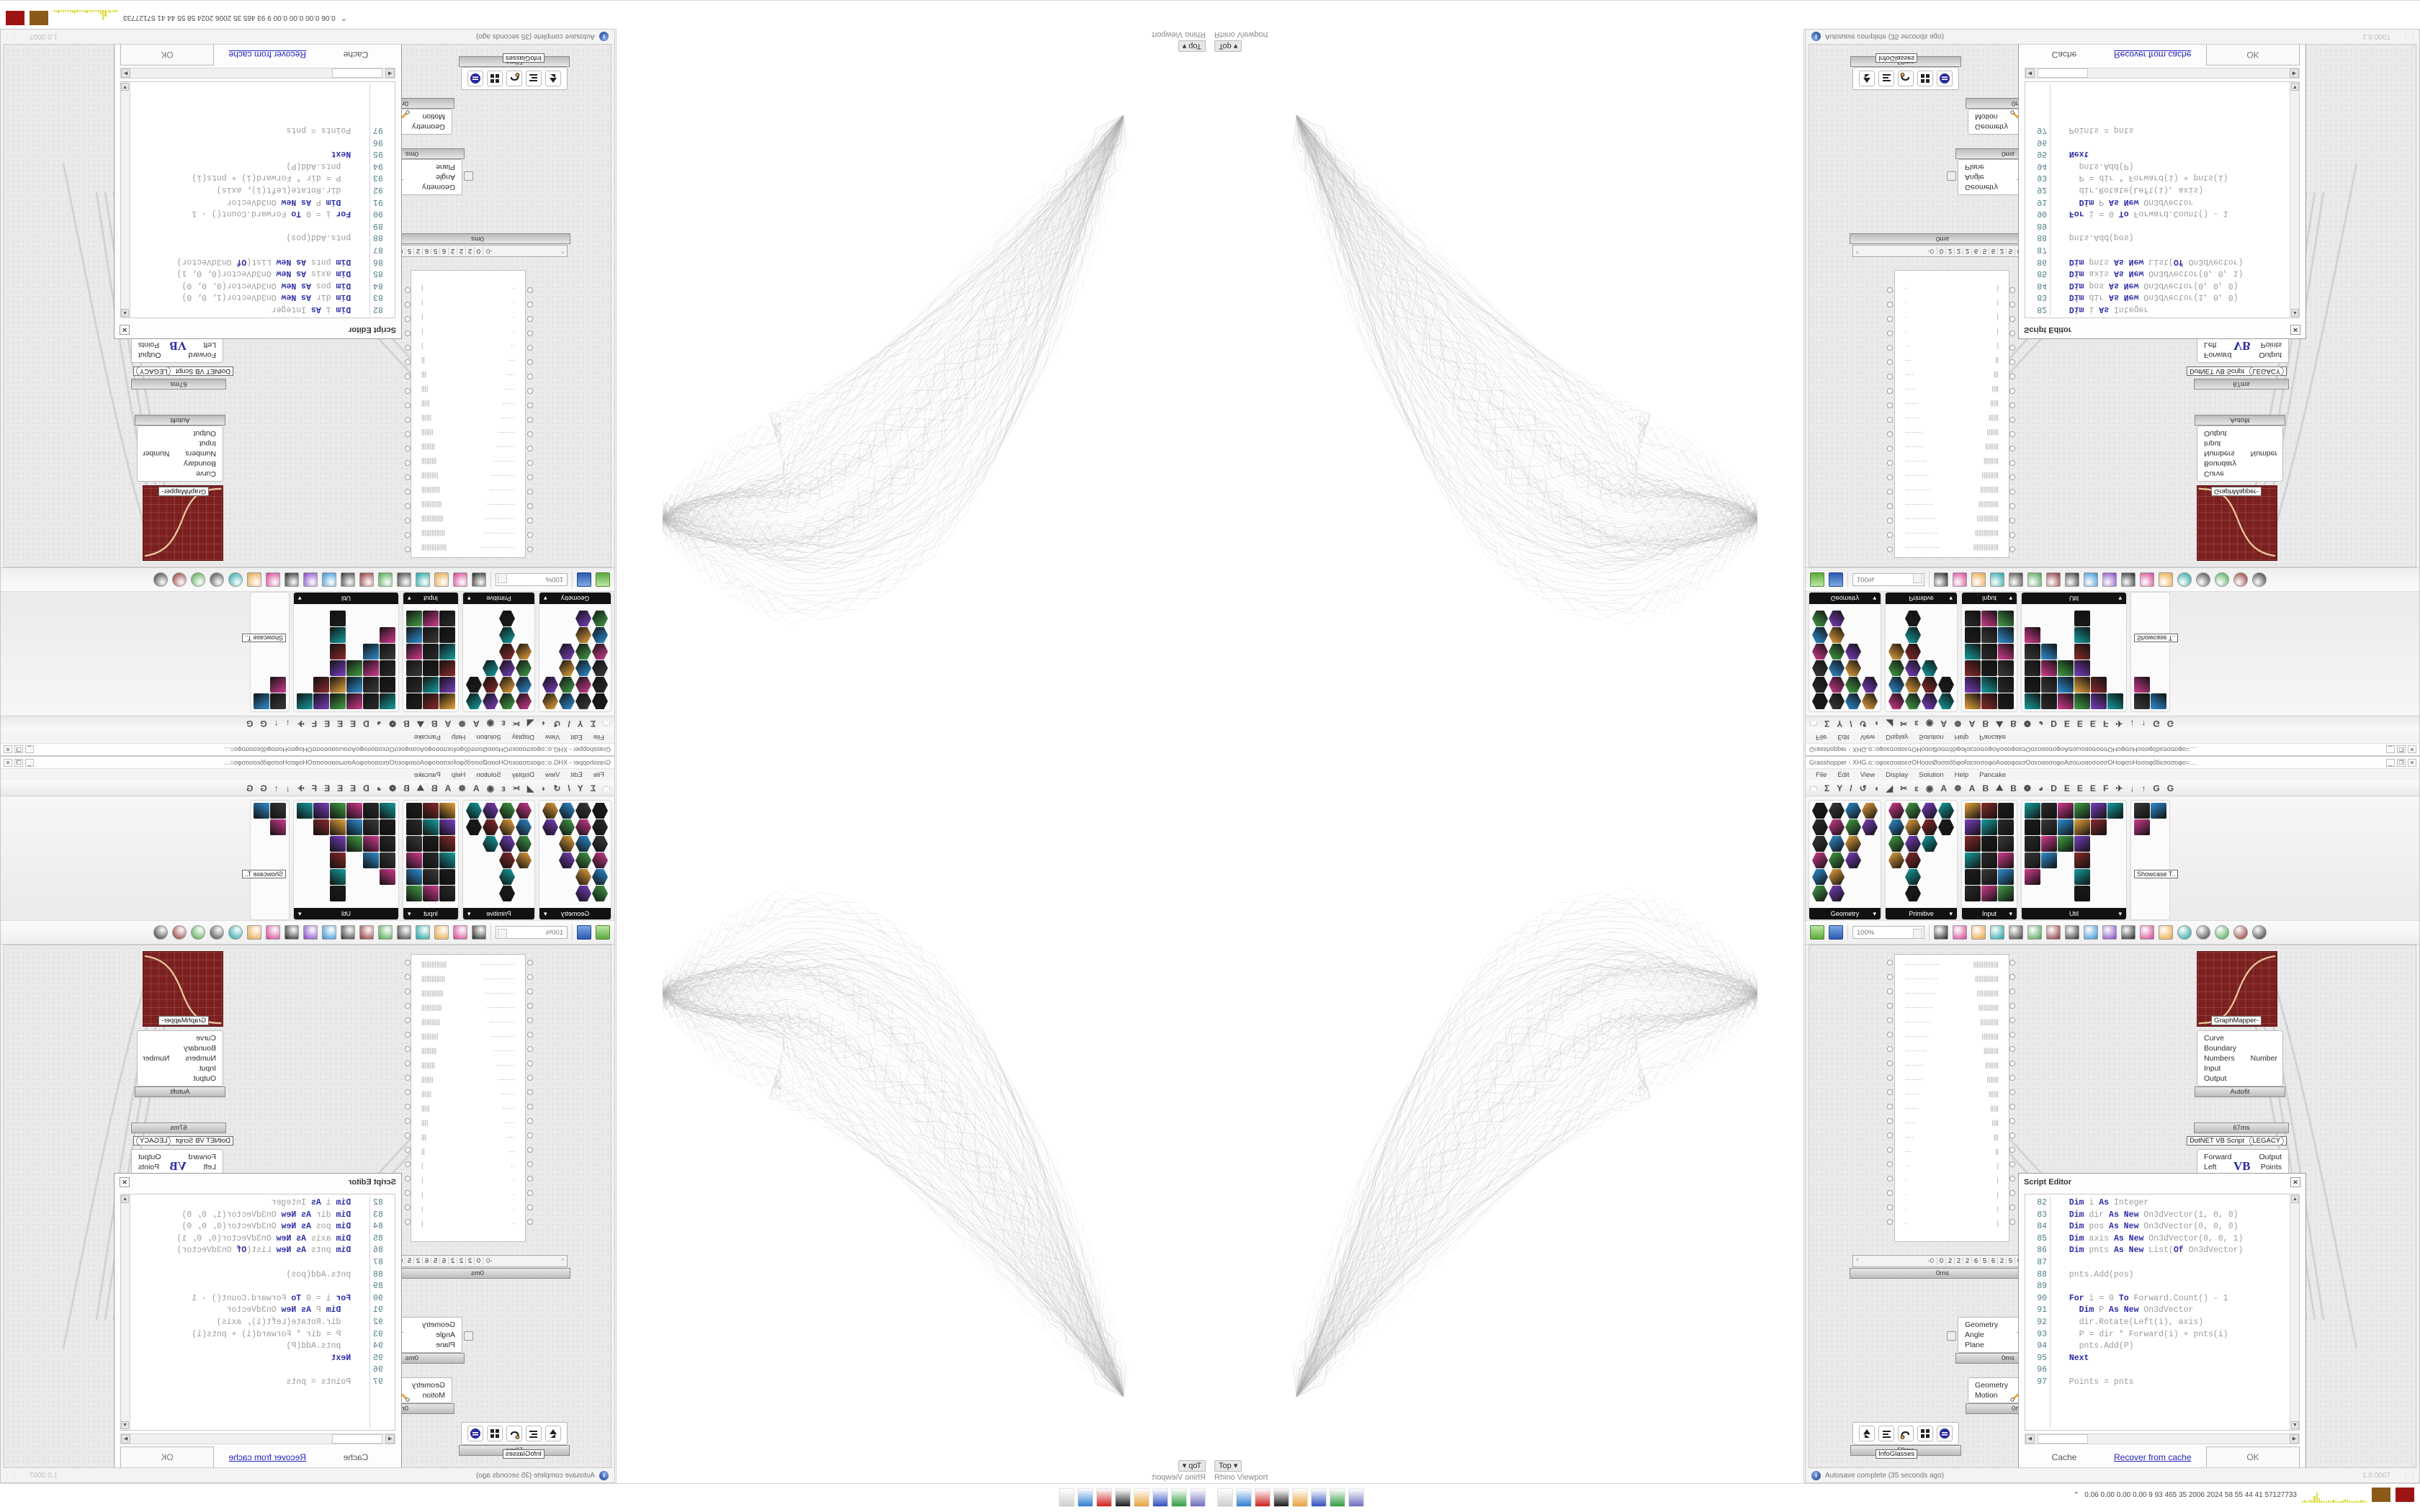  What do you see at coordinates (2147, 579) in the screenshot?
I see `egg-icon` at bounding box center [2147, 579].